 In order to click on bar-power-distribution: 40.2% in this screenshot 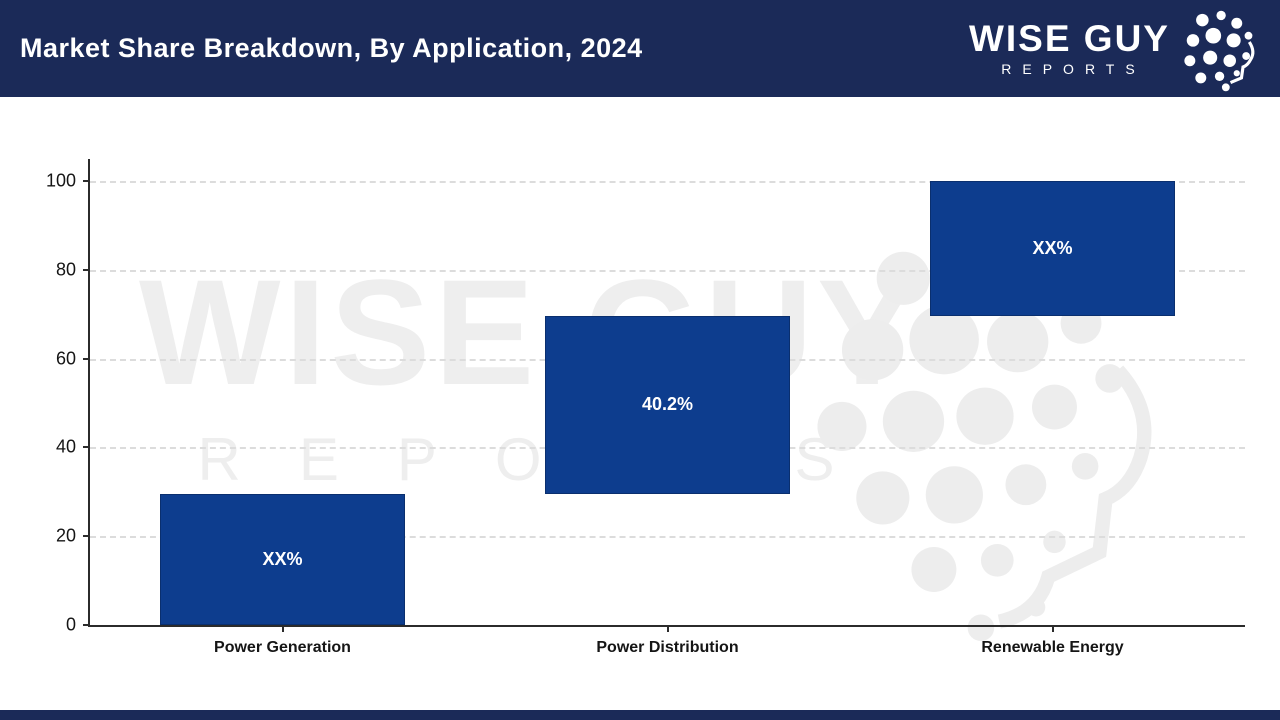, I will do `click(667, 405)`.